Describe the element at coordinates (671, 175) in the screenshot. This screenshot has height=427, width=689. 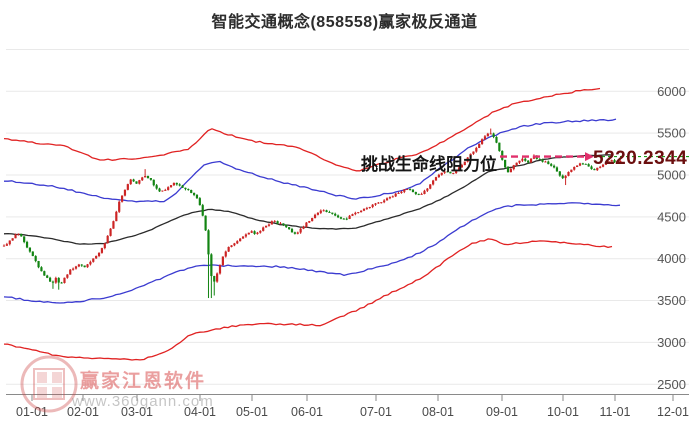
I see `svg-text: 5000` at that location.